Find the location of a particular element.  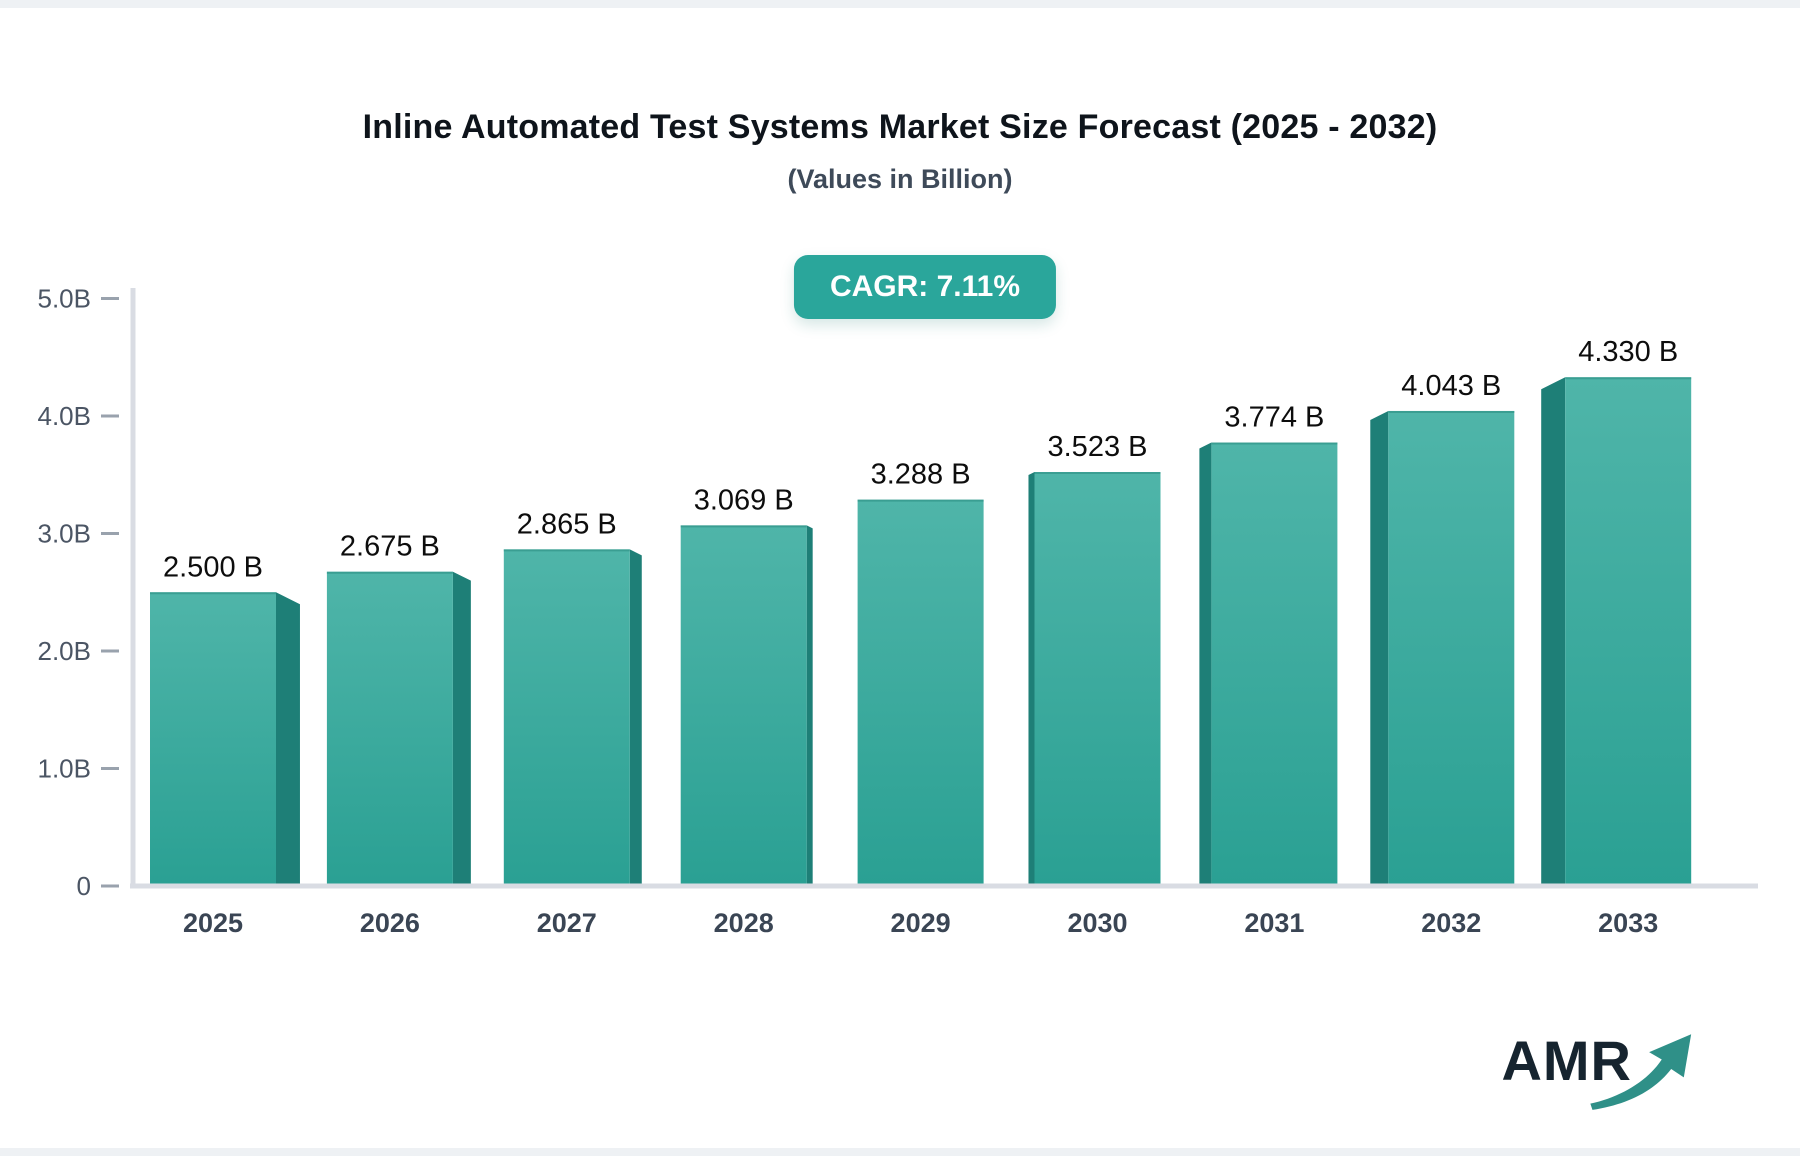

amr-logo-text: AMR is located at coordinates (1566, 1060).